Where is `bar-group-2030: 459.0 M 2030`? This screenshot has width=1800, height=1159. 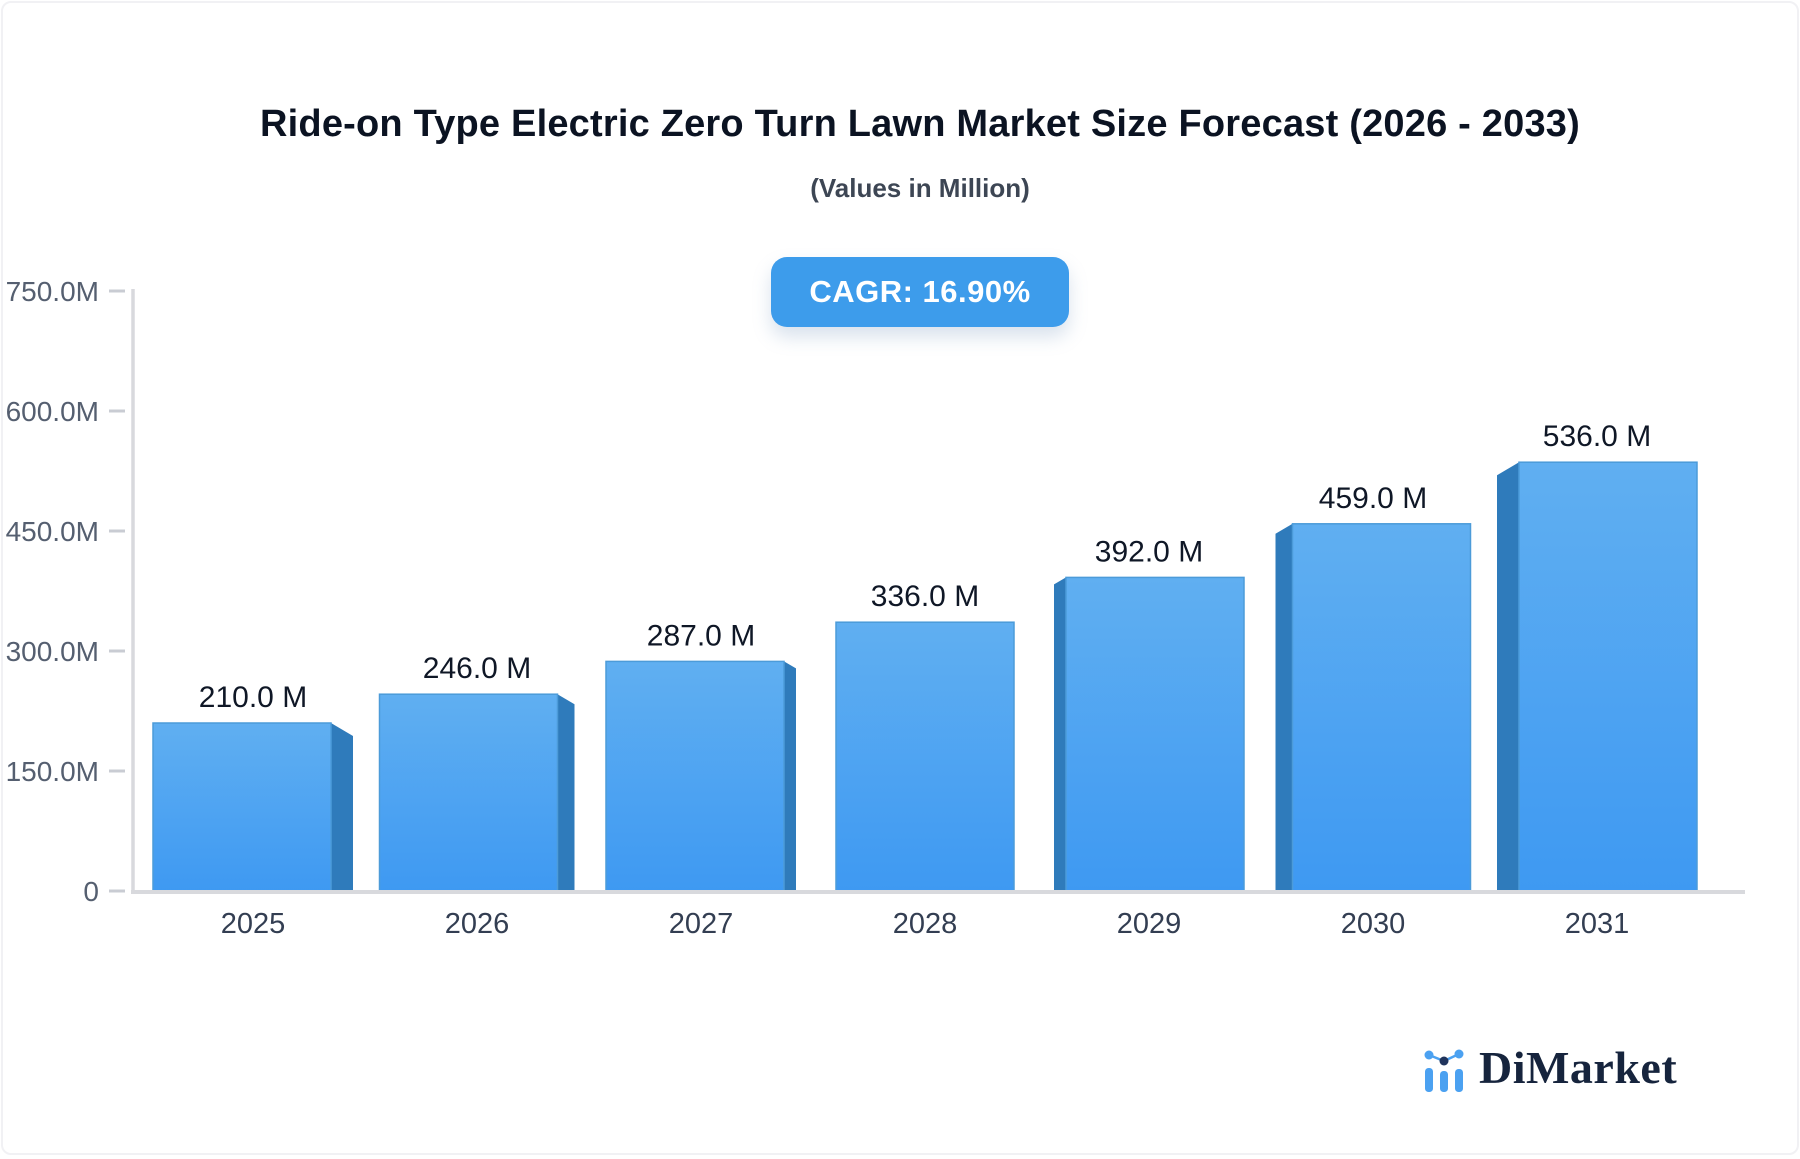
bar-group-2030: 459.0 M 2030 is located at coordinates (1373, 711).